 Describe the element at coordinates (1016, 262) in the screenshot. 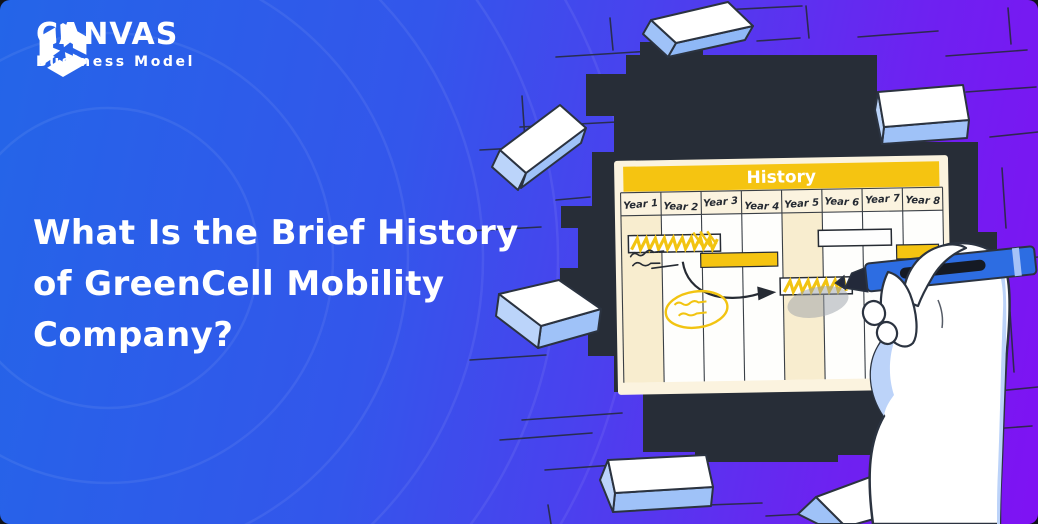

I see `pen-cap-ring` at that location.